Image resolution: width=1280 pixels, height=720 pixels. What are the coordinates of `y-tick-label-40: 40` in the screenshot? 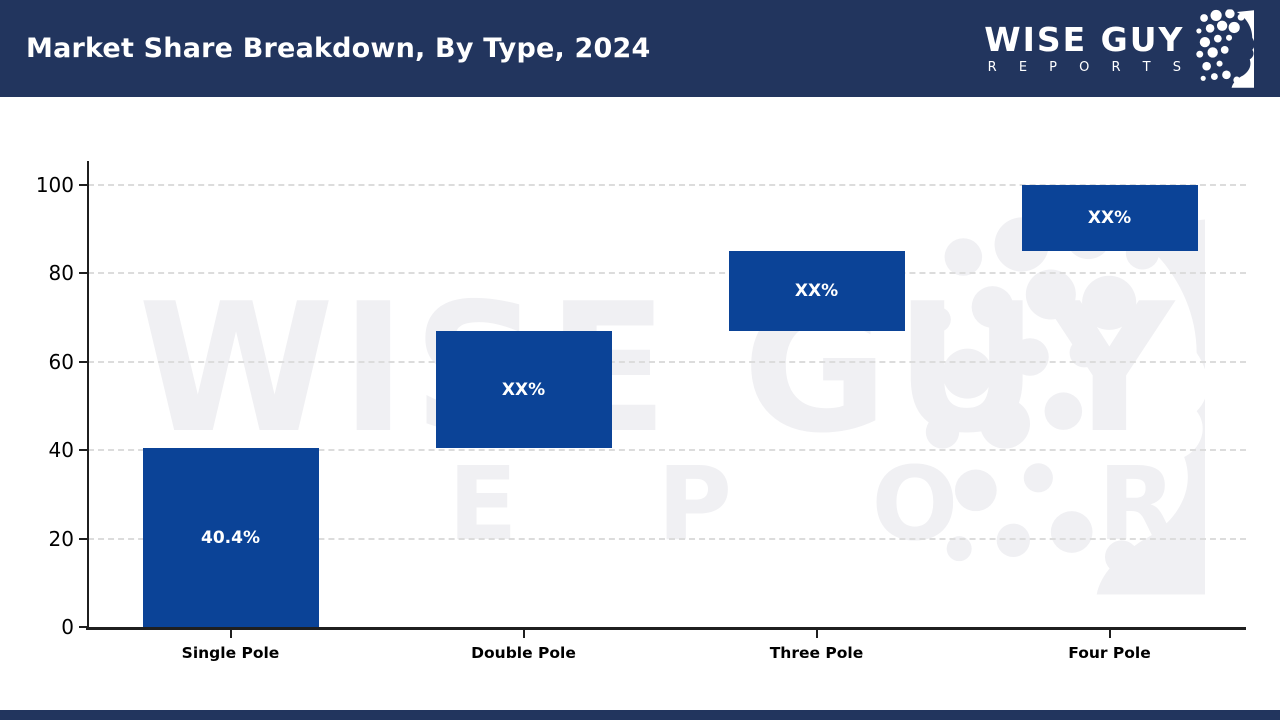 It's located at (61, 450).